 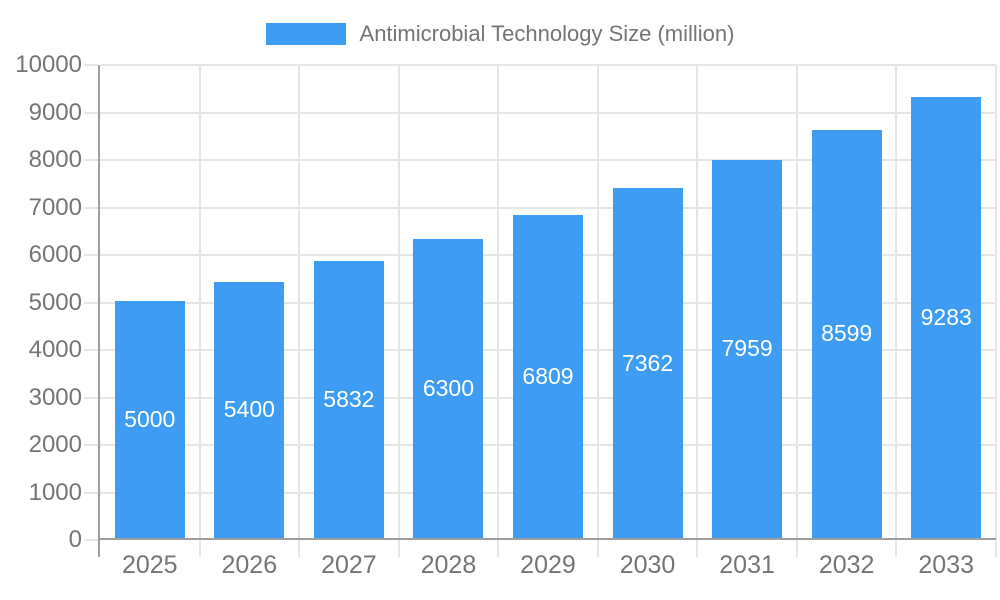 I want to click on bar-value-label: 8599, so click(x=847, y=333).